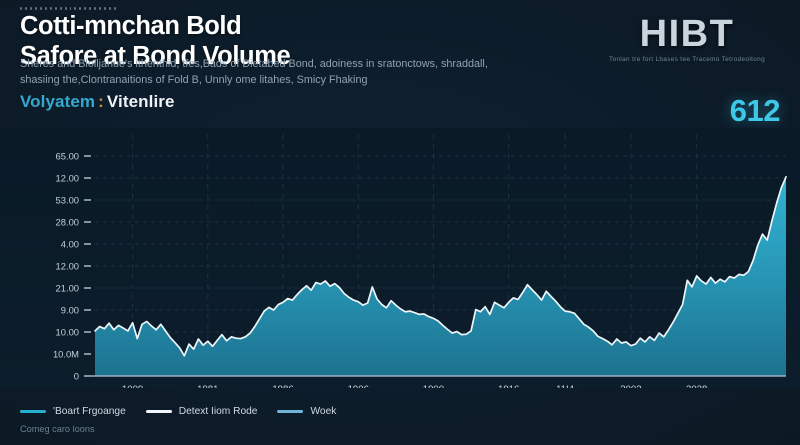  What do you see at coordinates (508, 386) in the screenshot?
I see `svg-text: 1916` at bounding box center [508, 386].